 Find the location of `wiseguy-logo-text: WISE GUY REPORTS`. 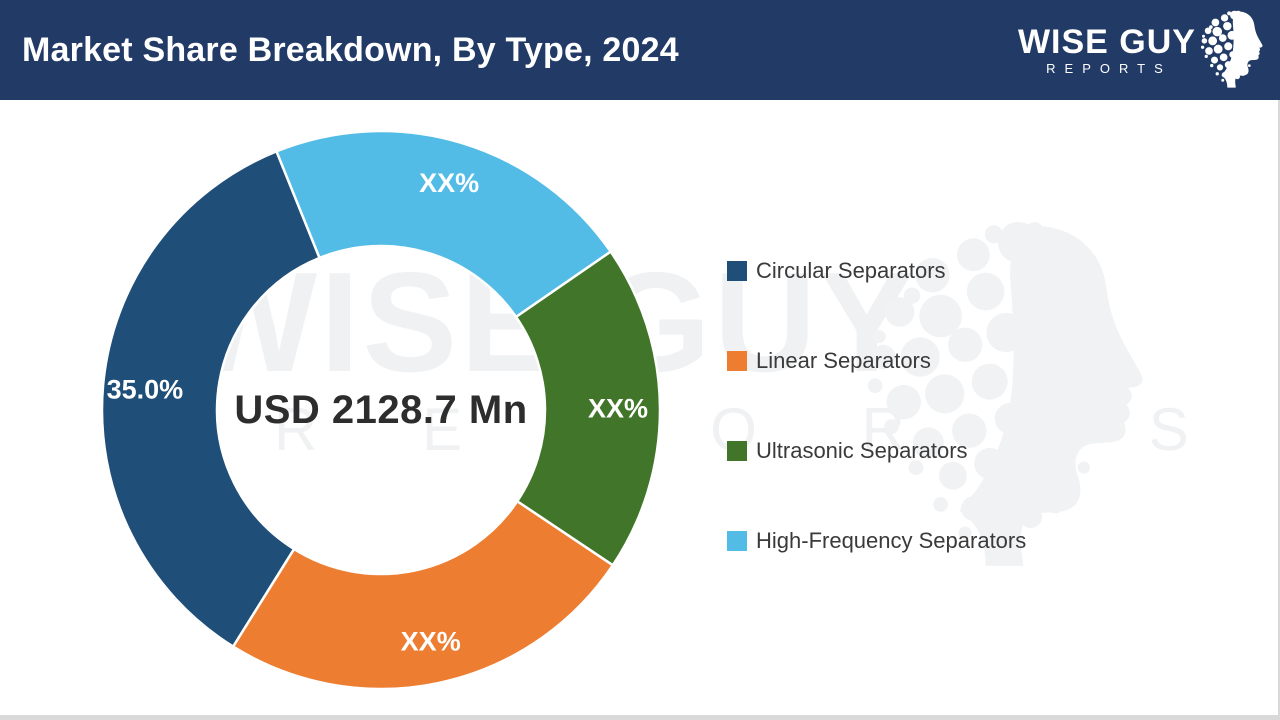

wiseguy-logo-text: WISE GUY REPORTS is located at coordinates (1107, 50).